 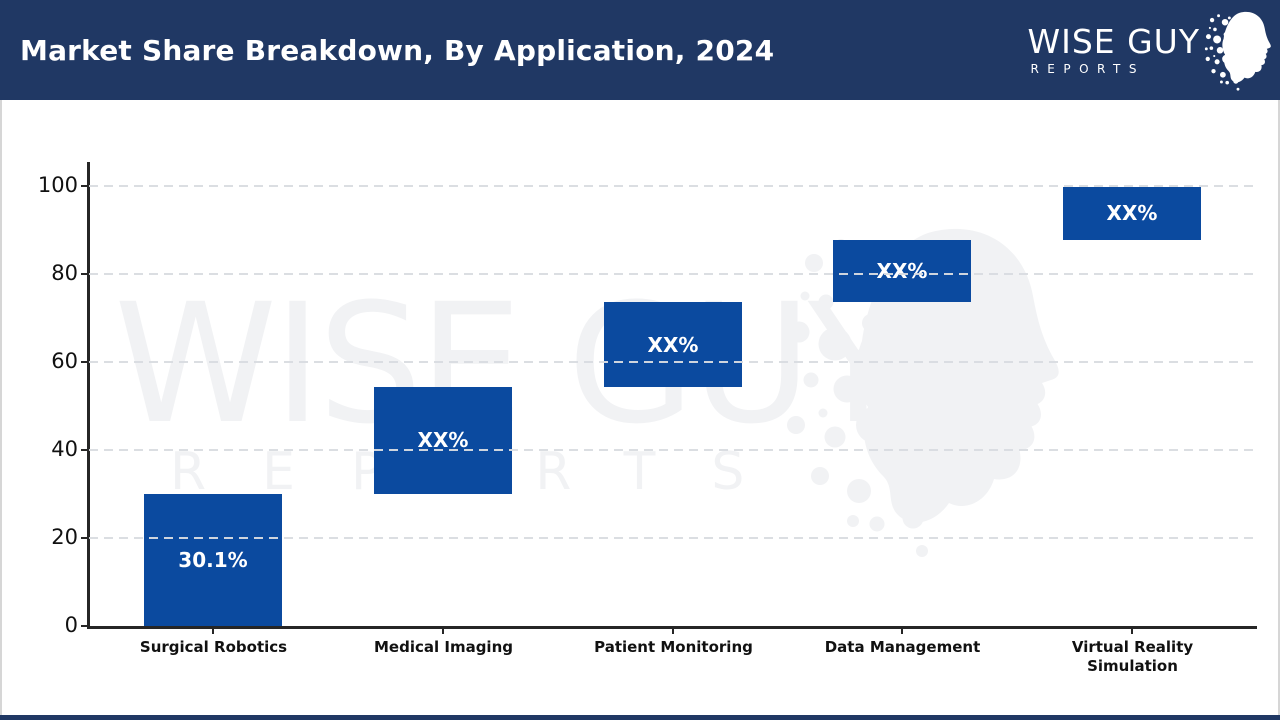 What do you see at coordinates (57, 185) in the screenshot?
I see `y-tick-label: 100` at bounding box center [57, 185].